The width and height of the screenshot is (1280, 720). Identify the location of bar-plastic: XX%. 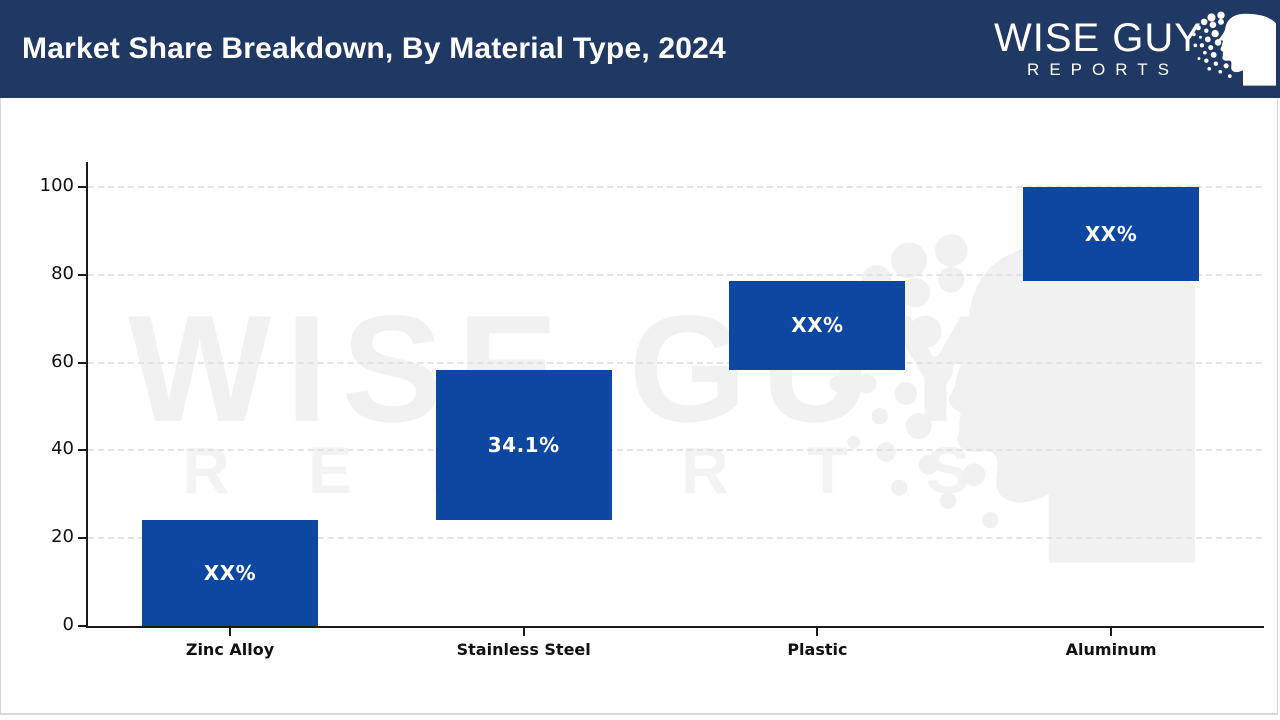
(817, 325).